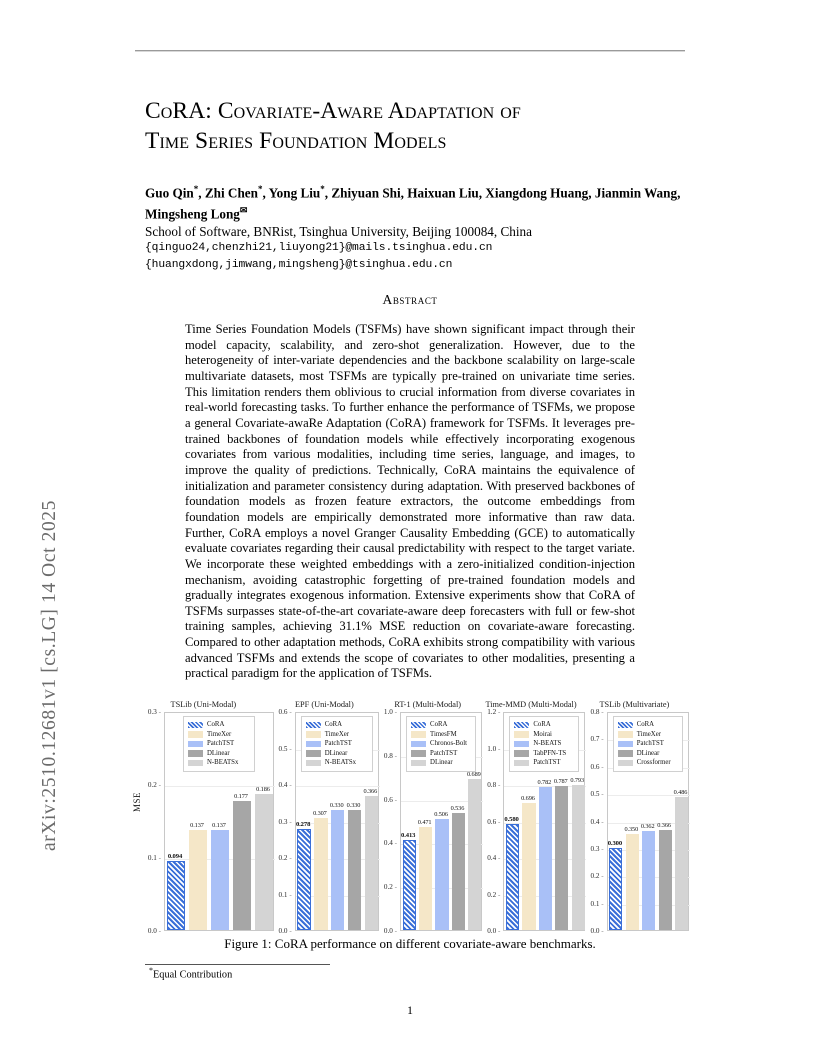 This screenshot has height=1056, width=816. What do you see at coordinates (542, 724) in the screenshot?
I see `legend-label: CoRA` at bounding box center [542, 724].